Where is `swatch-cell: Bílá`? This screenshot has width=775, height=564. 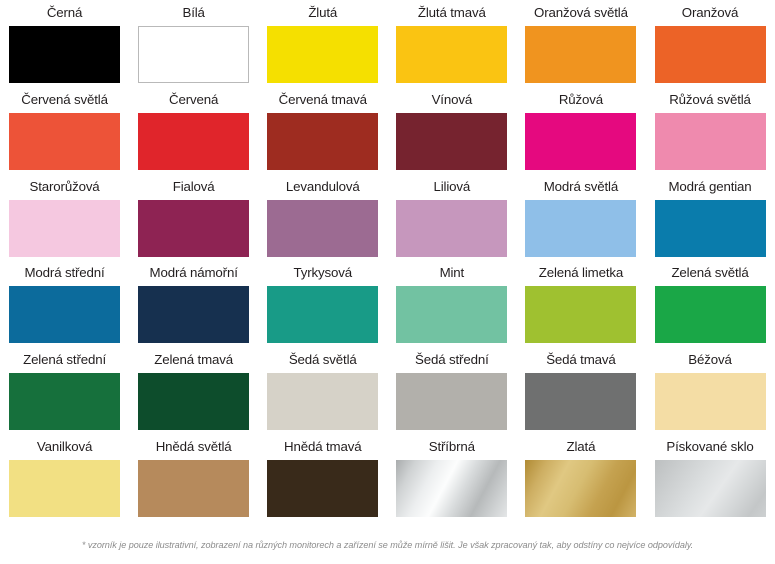
swatch-cell: Bílá is located at coordinates (193, 43).